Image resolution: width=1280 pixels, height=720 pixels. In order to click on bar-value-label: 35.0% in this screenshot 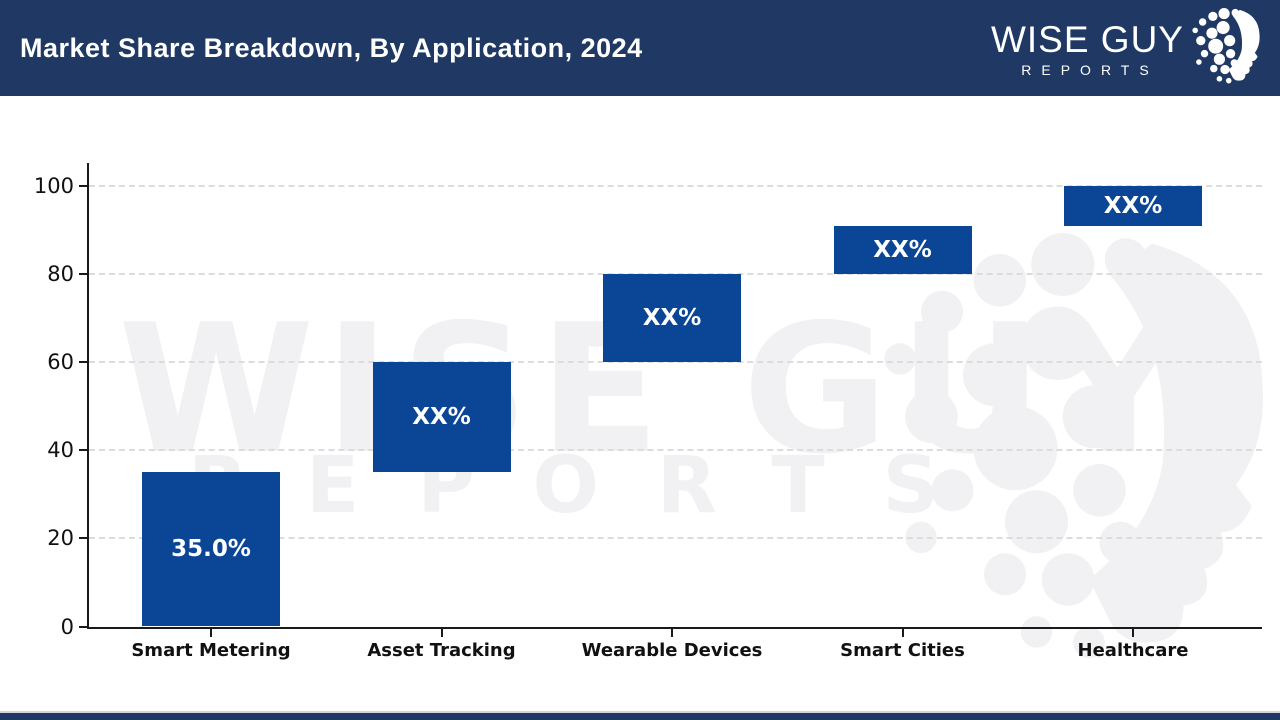, I will do `click(211, 549)`.